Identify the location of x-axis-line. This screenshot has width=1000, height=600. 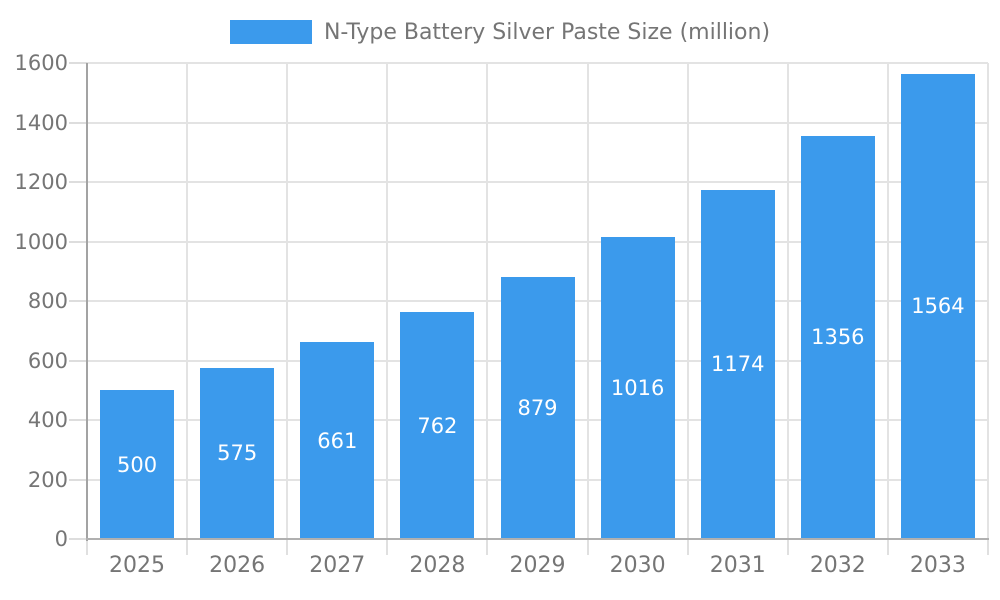
(537, 539).